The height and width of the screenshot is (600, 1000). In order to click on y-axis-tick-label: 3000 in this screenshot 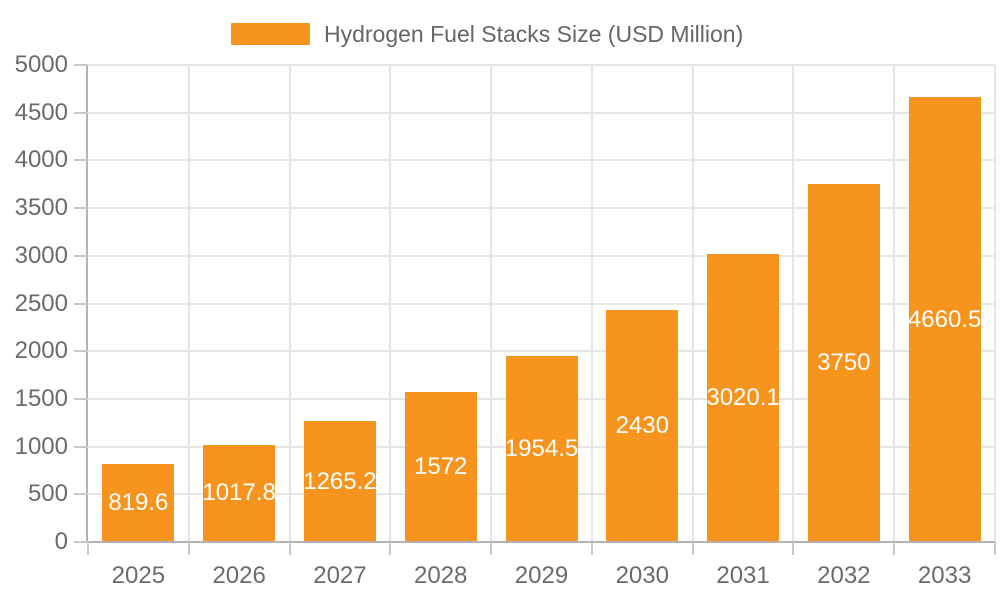, I will do `click(41, 255)`.